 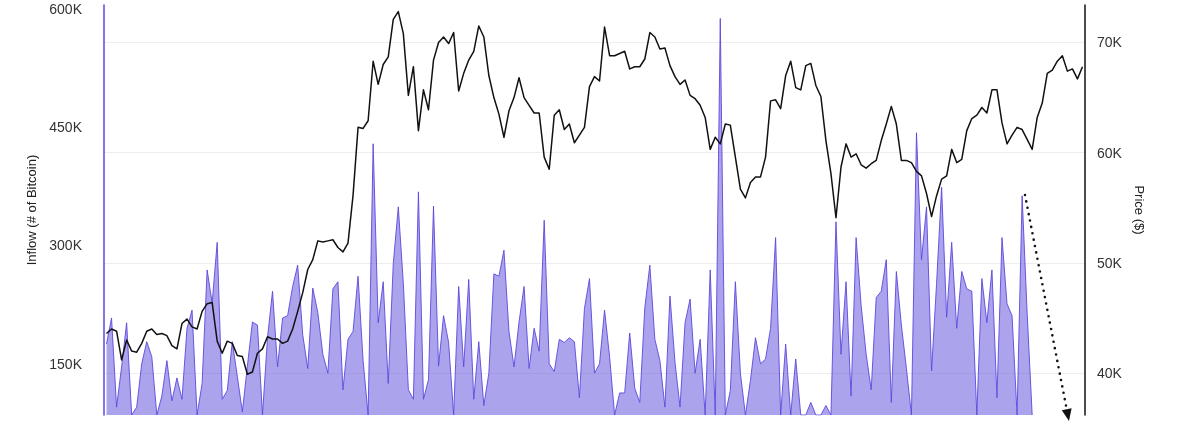 I want to click on y2-axis-title: Price ($), so click(x=1139, y=210).